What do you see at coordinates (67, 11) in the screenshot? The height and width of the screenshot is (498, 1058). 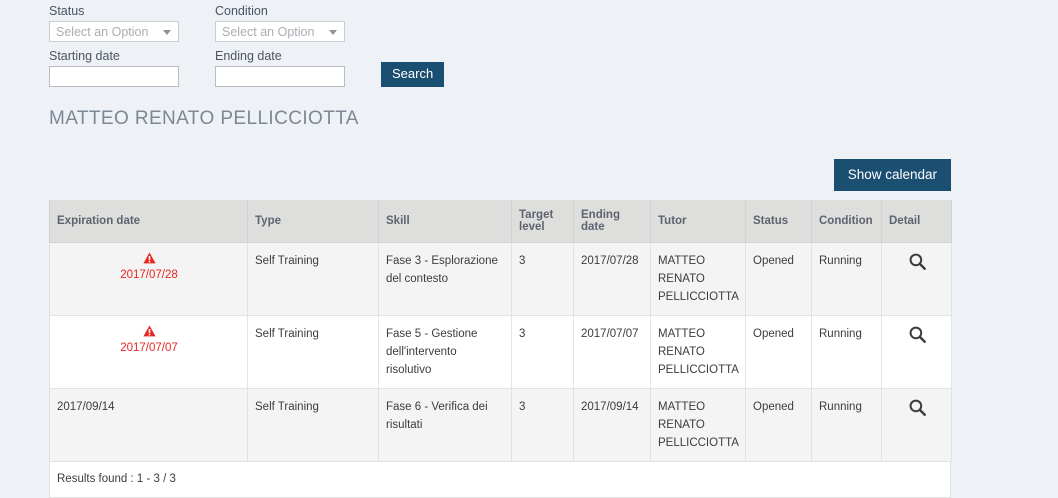 I see `status-label: Status` at bounding box center [67, 11].